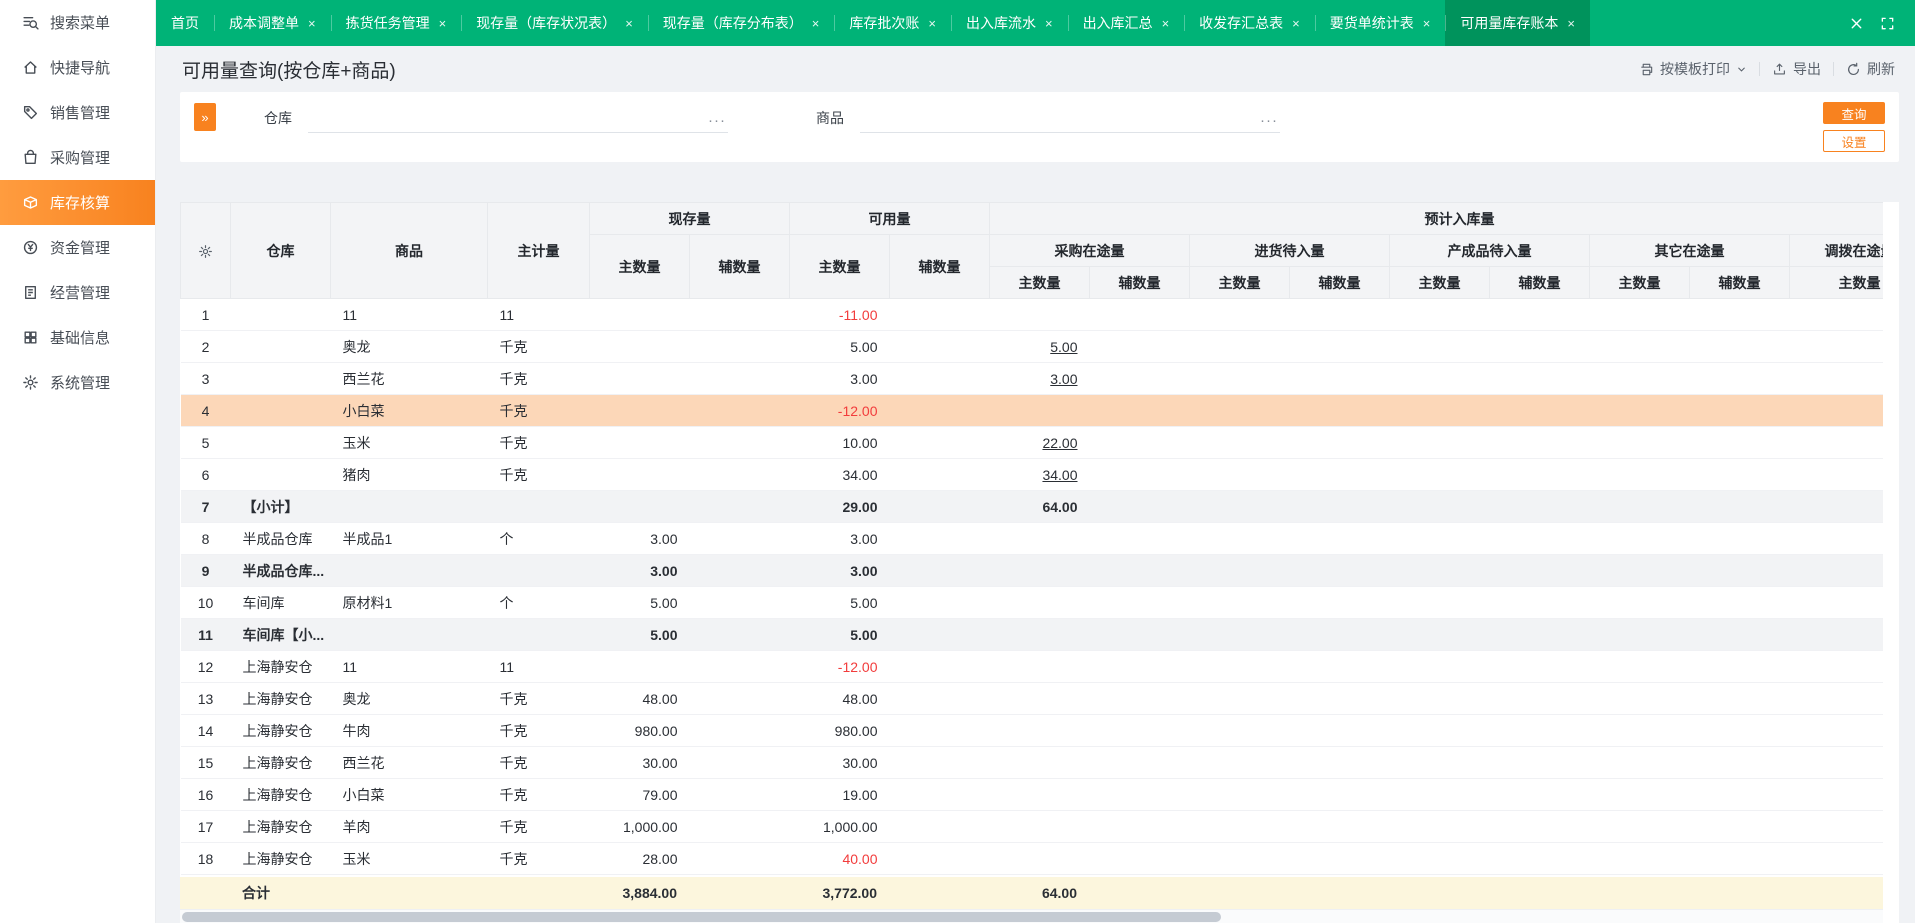 This screenshot has height=923, width=1915. What do you see at coordinates (409, 538) in the screenshot?
I see `cell-product: 半成品1` at bounding box center [409, 538].